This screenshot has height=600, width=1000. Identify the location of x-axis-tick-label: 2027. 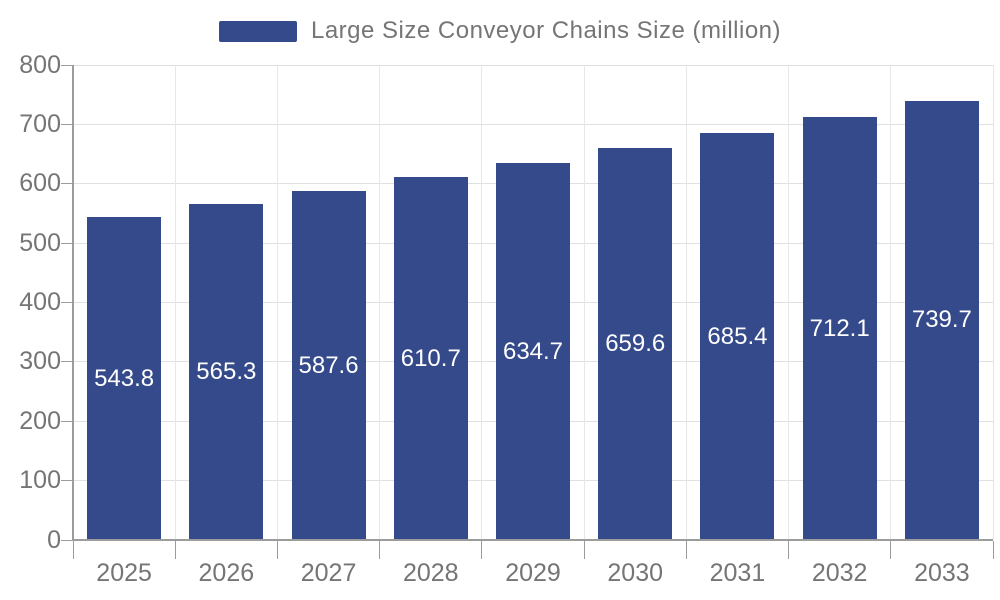
(328, 573).